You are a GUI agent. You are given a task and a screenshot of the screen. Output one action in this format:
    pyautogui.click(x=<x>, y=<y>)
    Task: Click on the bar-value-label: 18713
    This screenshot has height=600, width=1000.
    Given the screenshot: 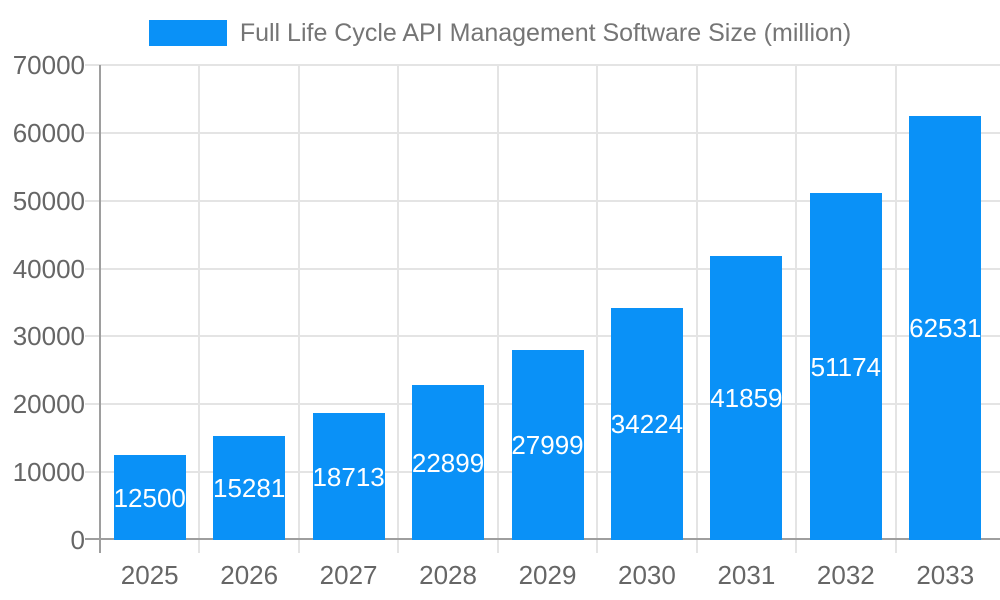 What is the action you would take?
    pyautogui.click(x=348, y=476)
    